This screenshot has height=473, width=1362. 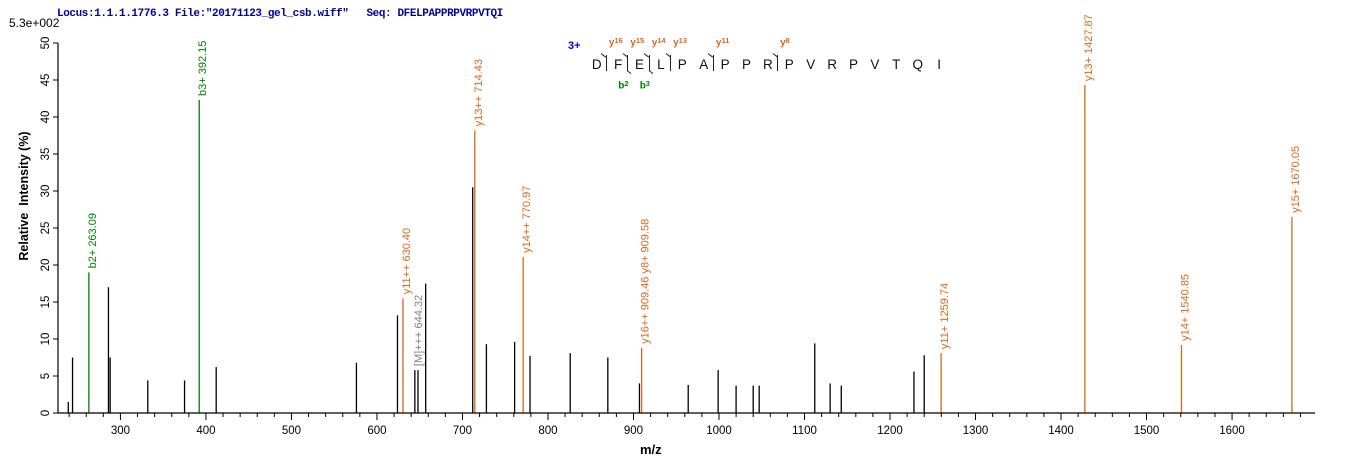 I want to click on x-tick-label: 1500, so click(x=1147, y=431).